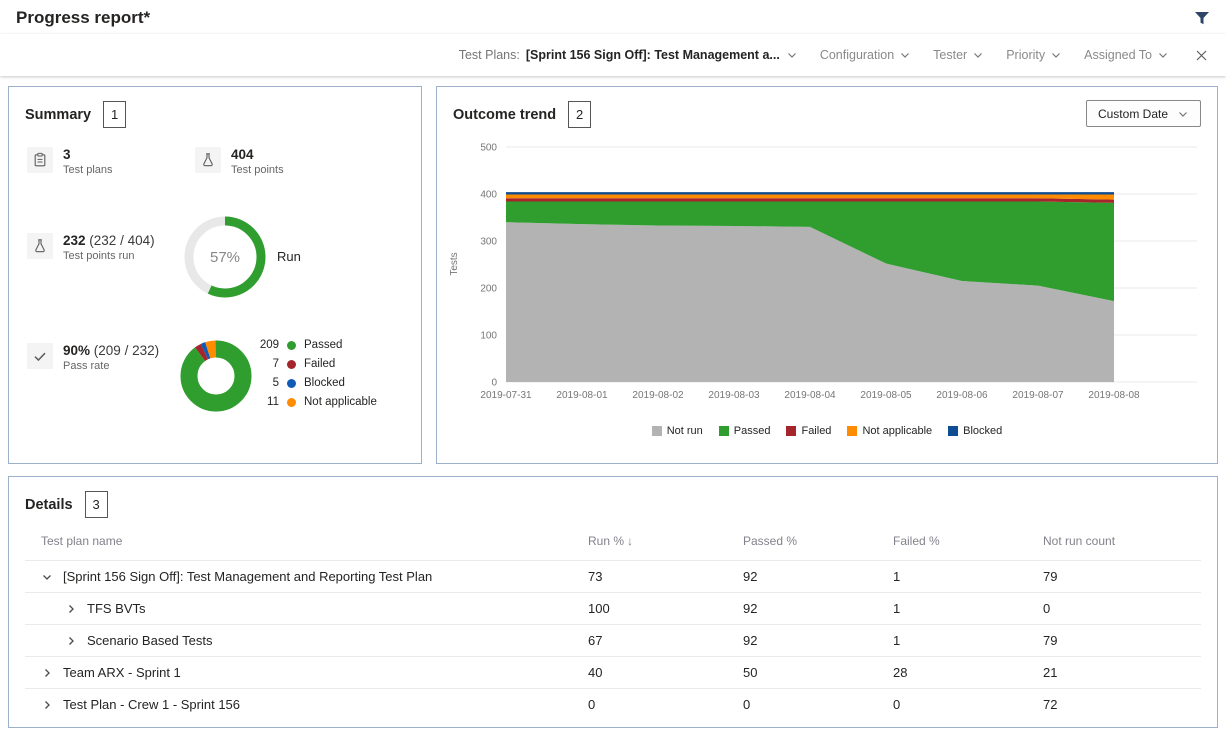 This screenshot has width=1226, height=744. I want to click on test-plan-name-cell: Scenario Based Tests, so click(306, 640).